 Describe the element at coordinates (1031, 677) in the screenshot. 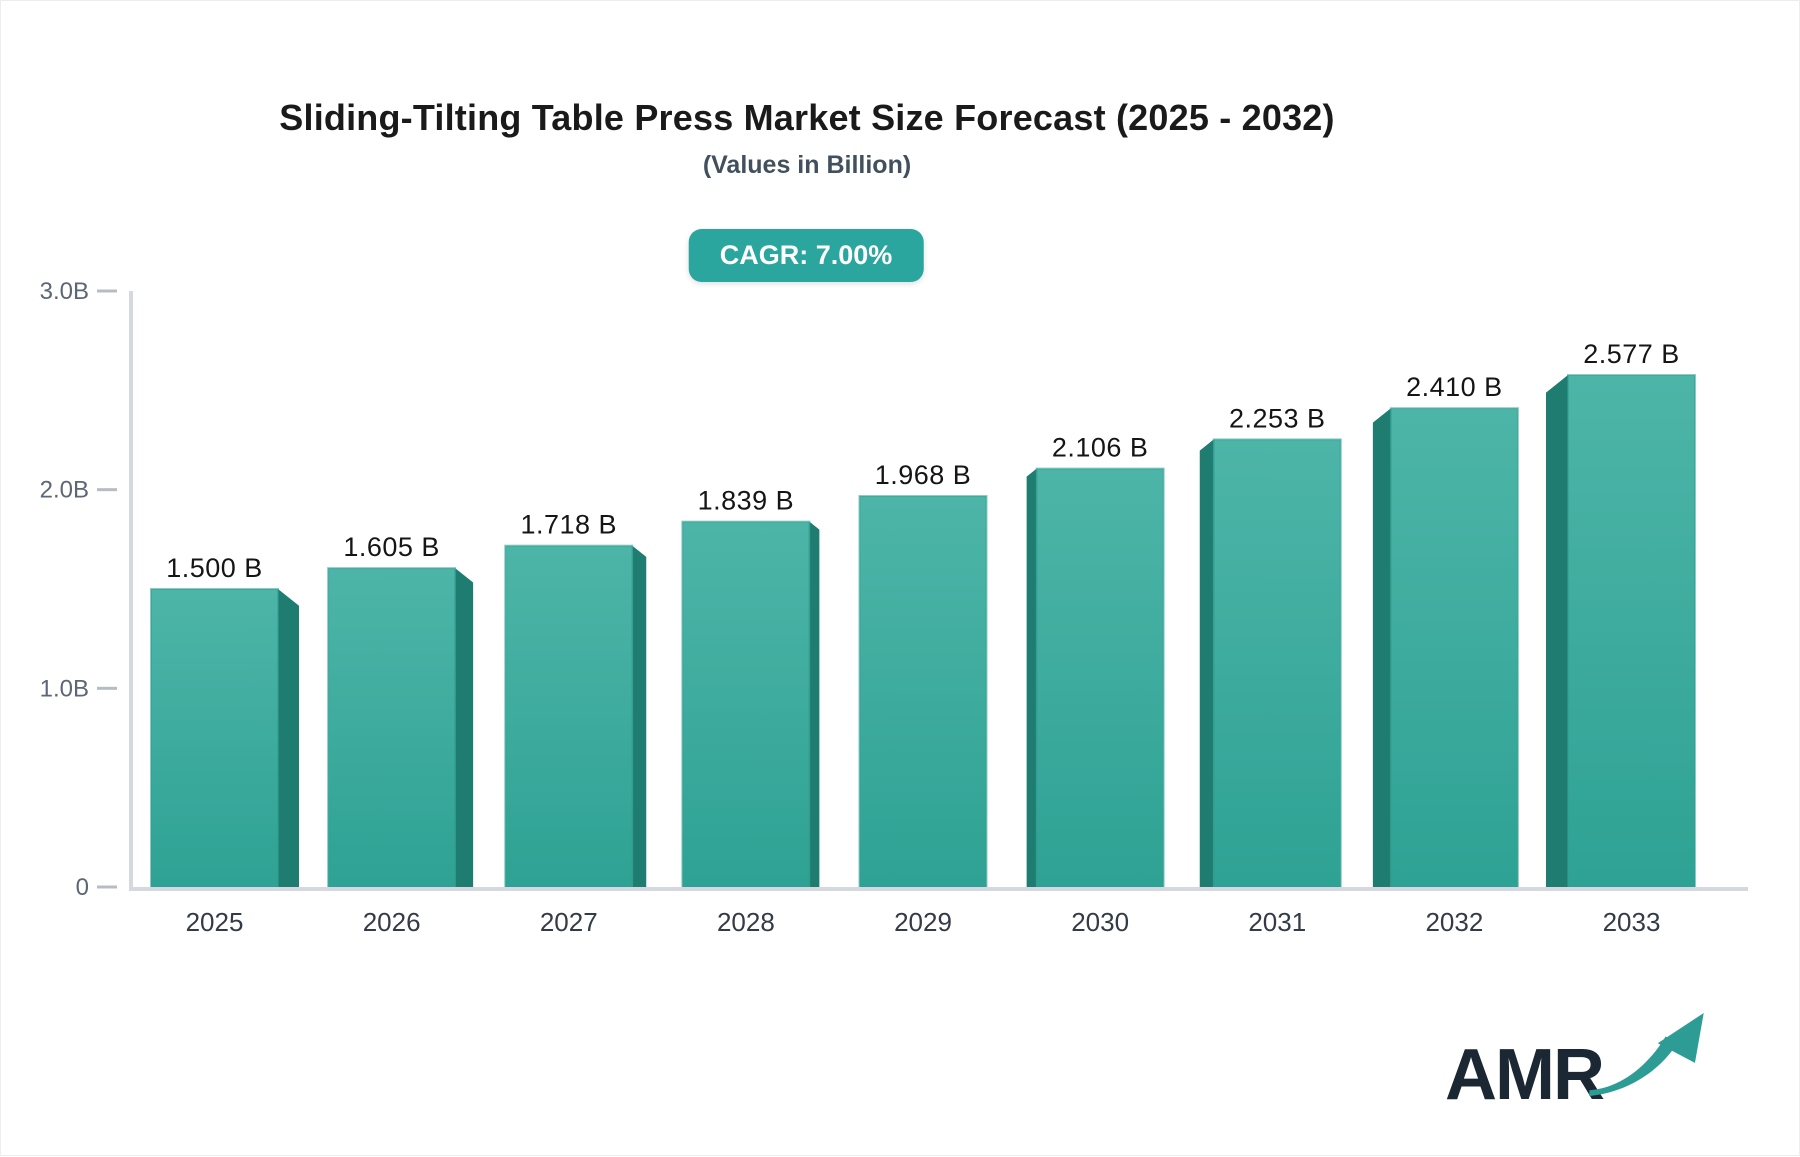

I see `bar-side-panel-2030` at that location.